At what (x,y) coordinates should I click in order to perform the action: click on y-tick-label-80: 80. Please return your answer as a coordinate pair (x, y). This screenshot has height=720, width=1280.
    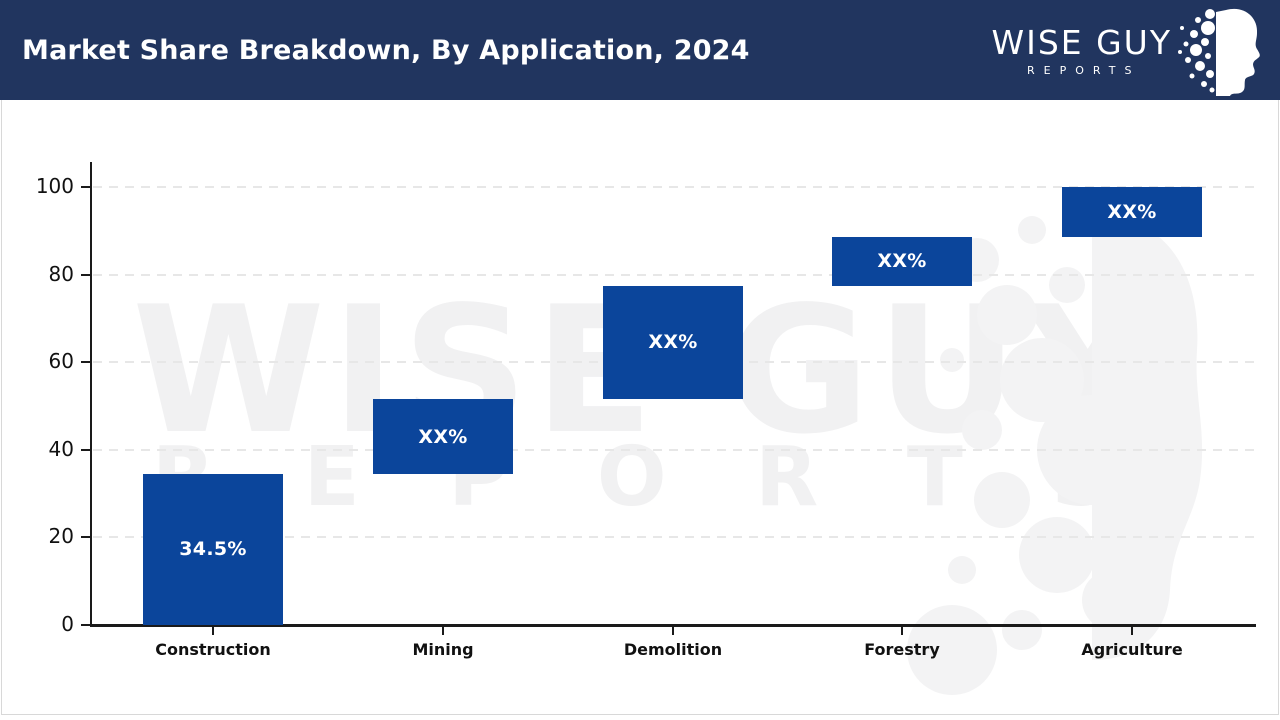
    Looking at the image, I should click on (61, 273).